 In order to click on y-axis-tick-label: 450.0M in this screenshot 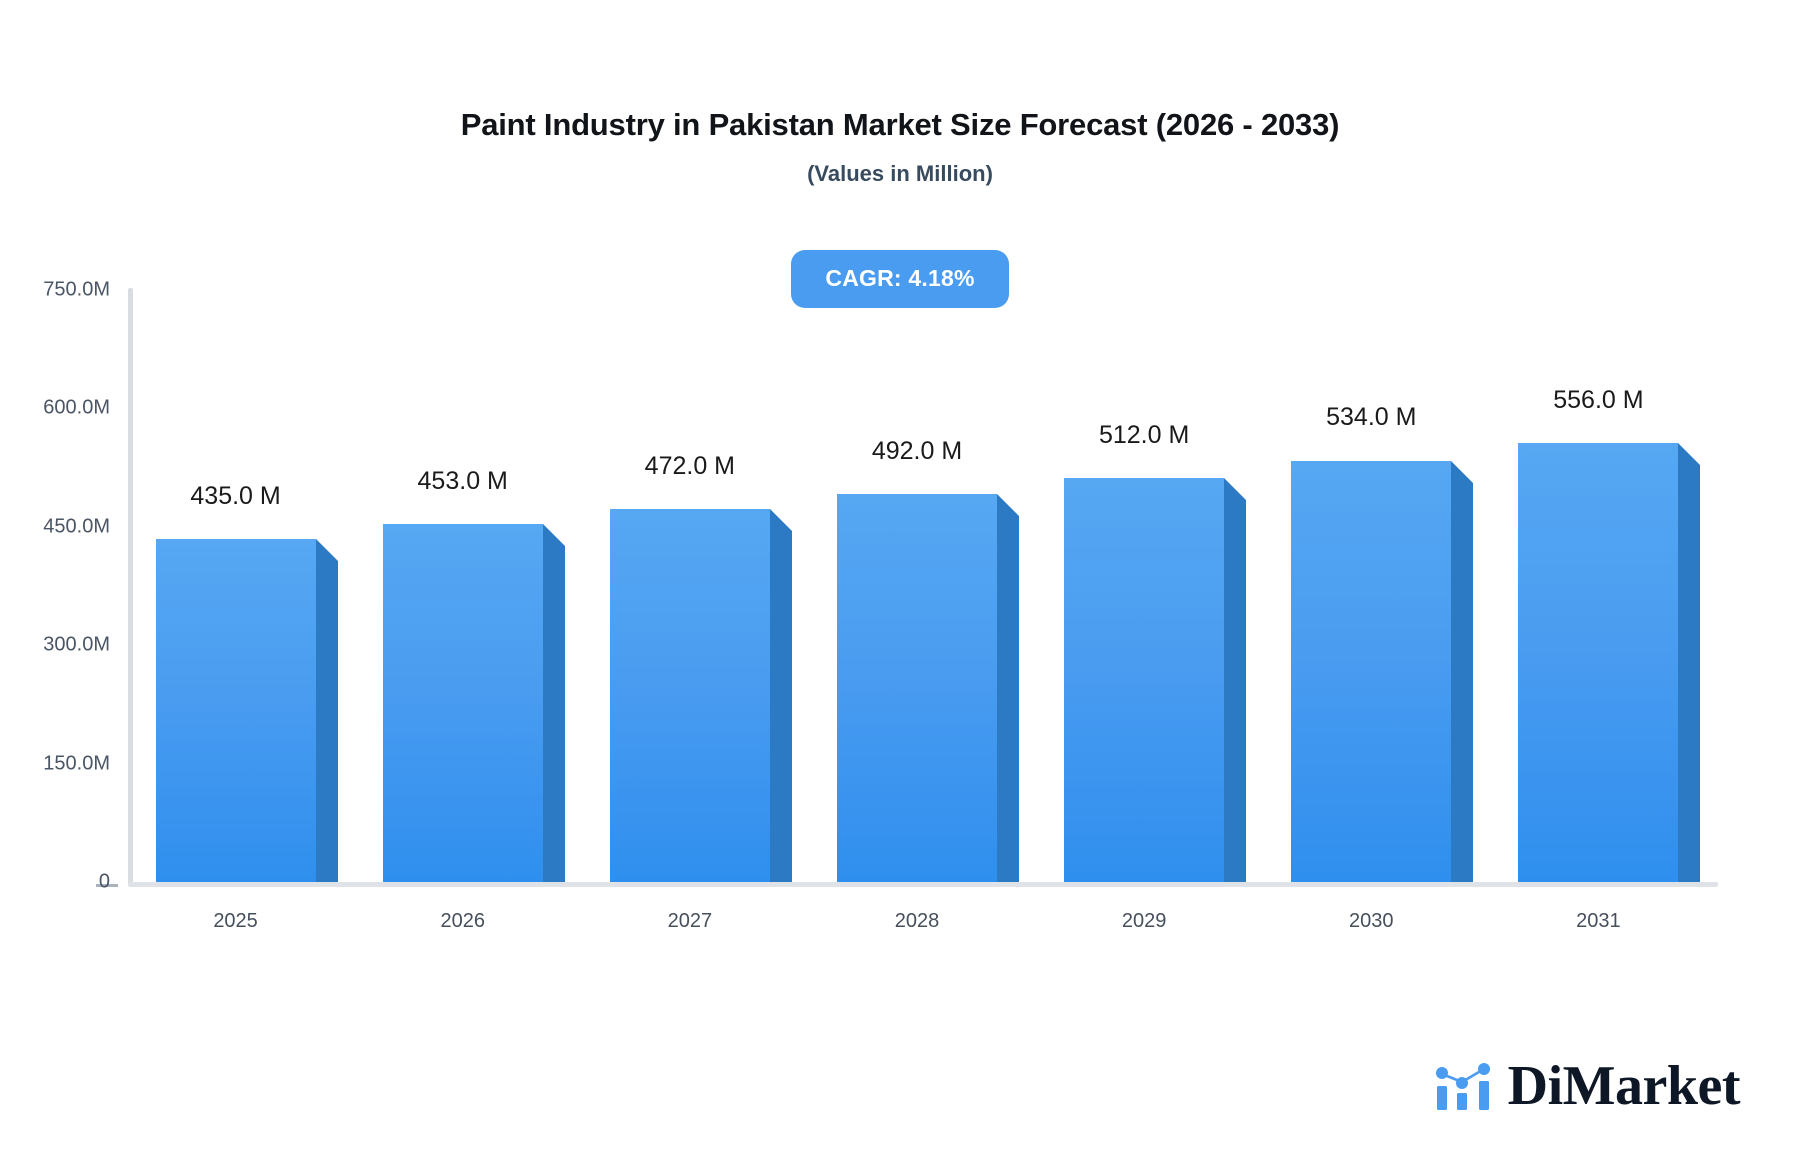, I will do `click(76, 526)`.